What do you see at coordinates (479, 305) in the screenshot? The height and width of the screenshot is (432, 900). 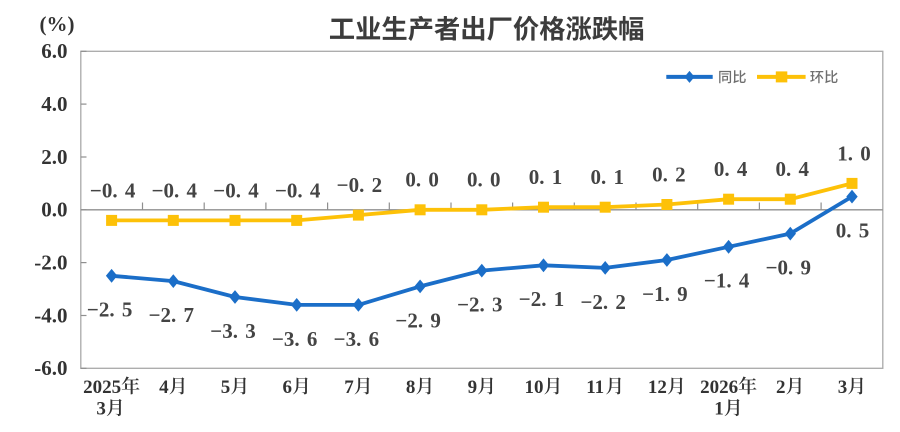 I see `svg-text: −2. 3` at bounding box center [479, 305].